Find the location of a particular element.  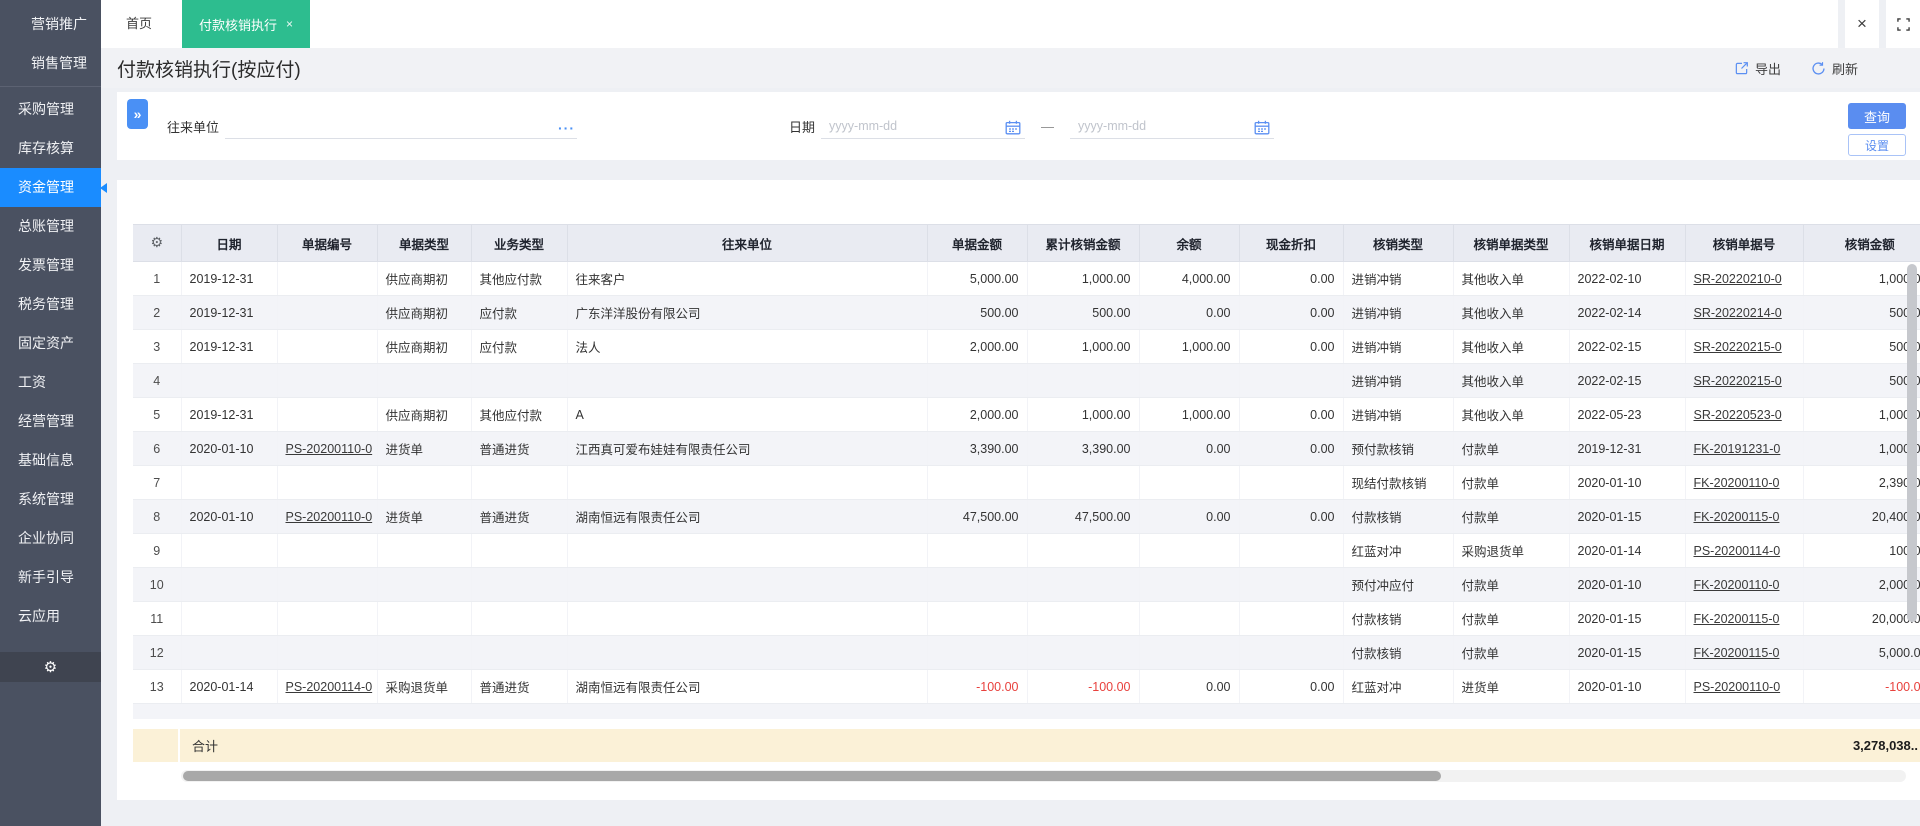

doc-link: SR-20220214-0 is located at coordinates (1737, 312).